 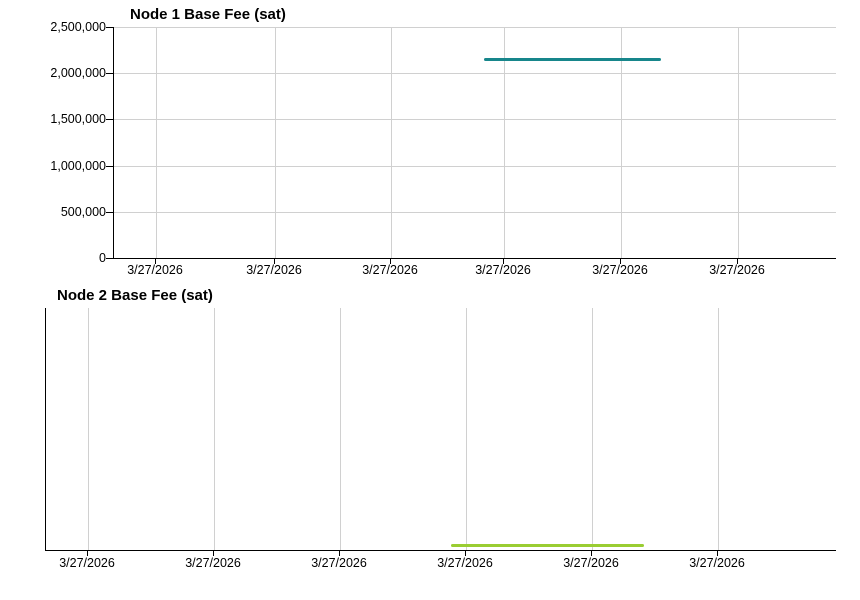 What do you see at coordinates (135, 295) in the screenshot?
I see `chart-node2-title: Node 2 Base Fee (sat)` at bounding box center [135, 295].